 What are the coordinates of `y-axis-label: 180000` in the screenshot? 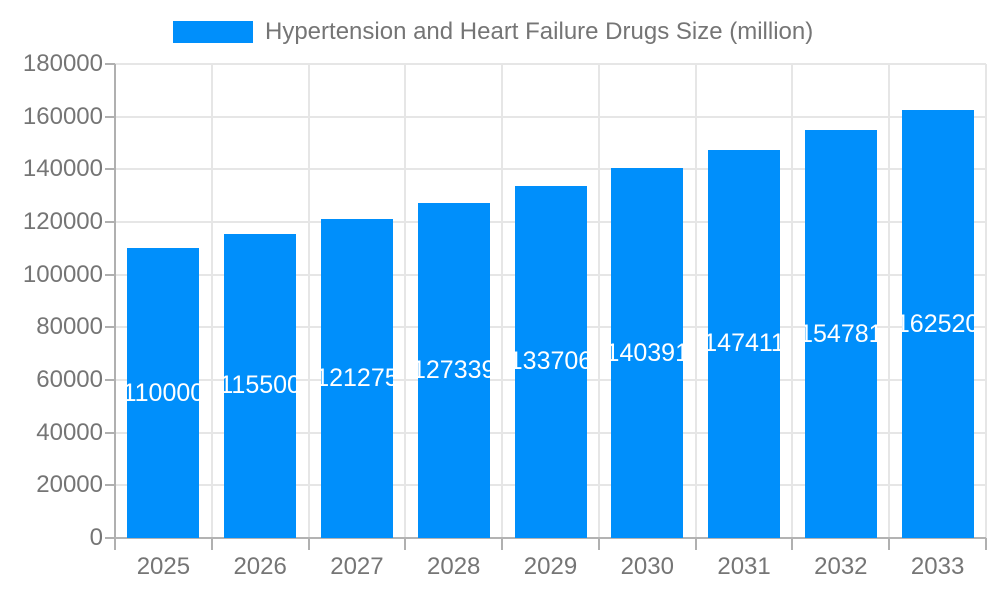 It's located at (62, 63).